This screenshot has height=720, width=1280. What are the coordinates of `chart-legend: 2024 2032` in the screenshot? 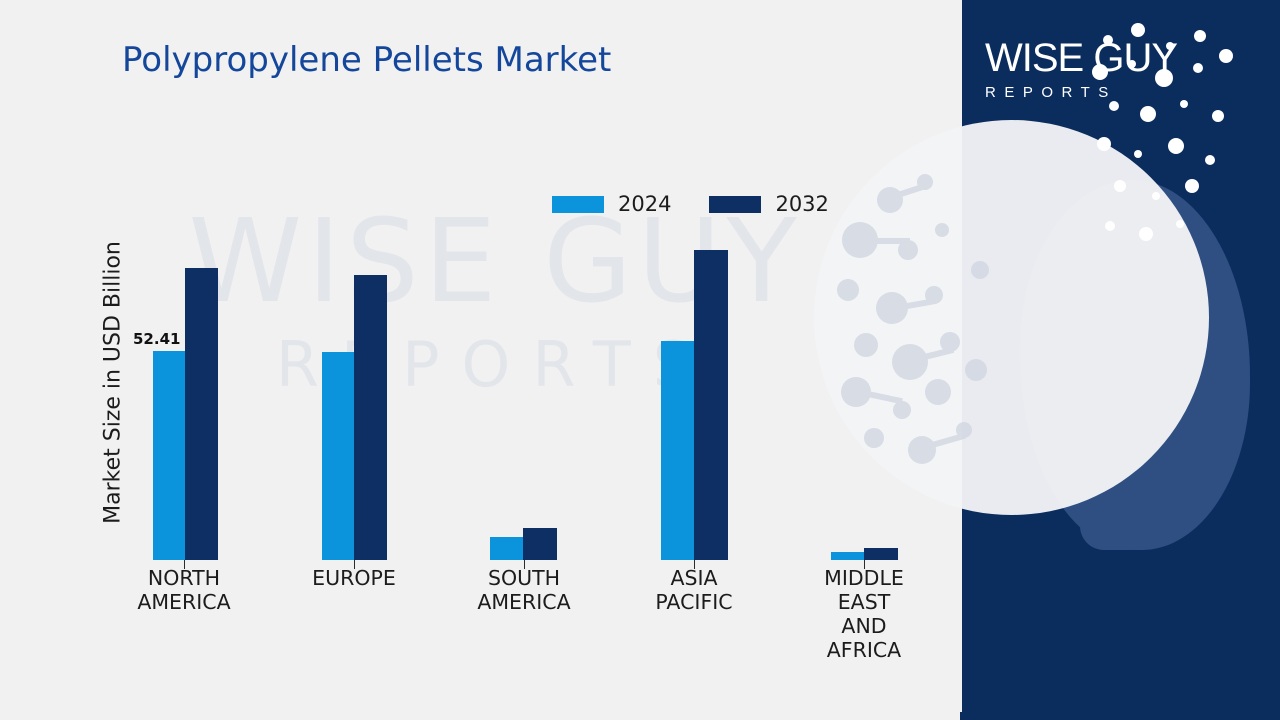 It's located at (690, 204).